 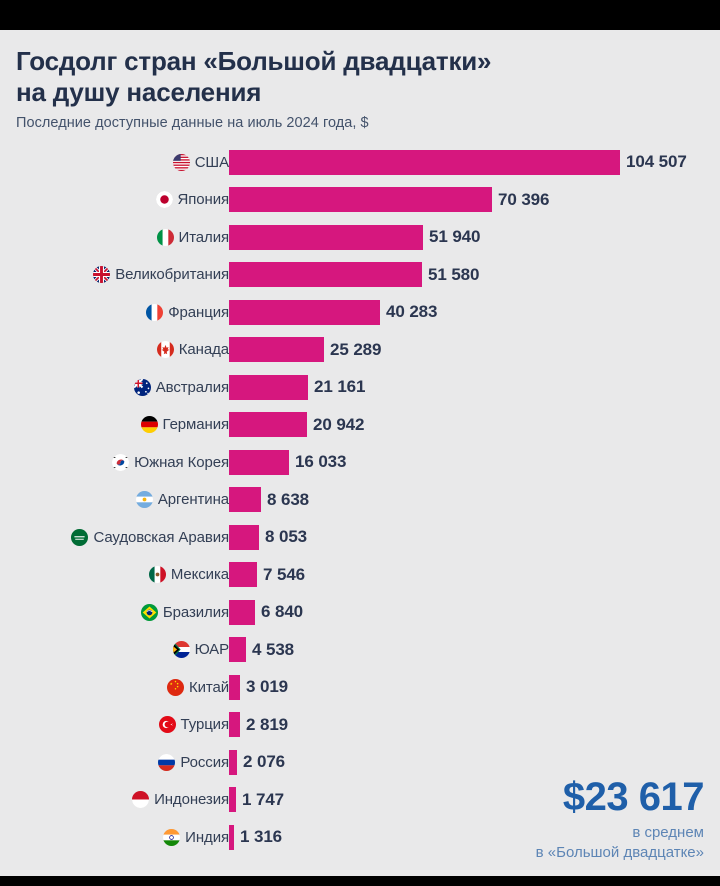 I want to click on flag-fr-icon, so click(x=155, y=312).